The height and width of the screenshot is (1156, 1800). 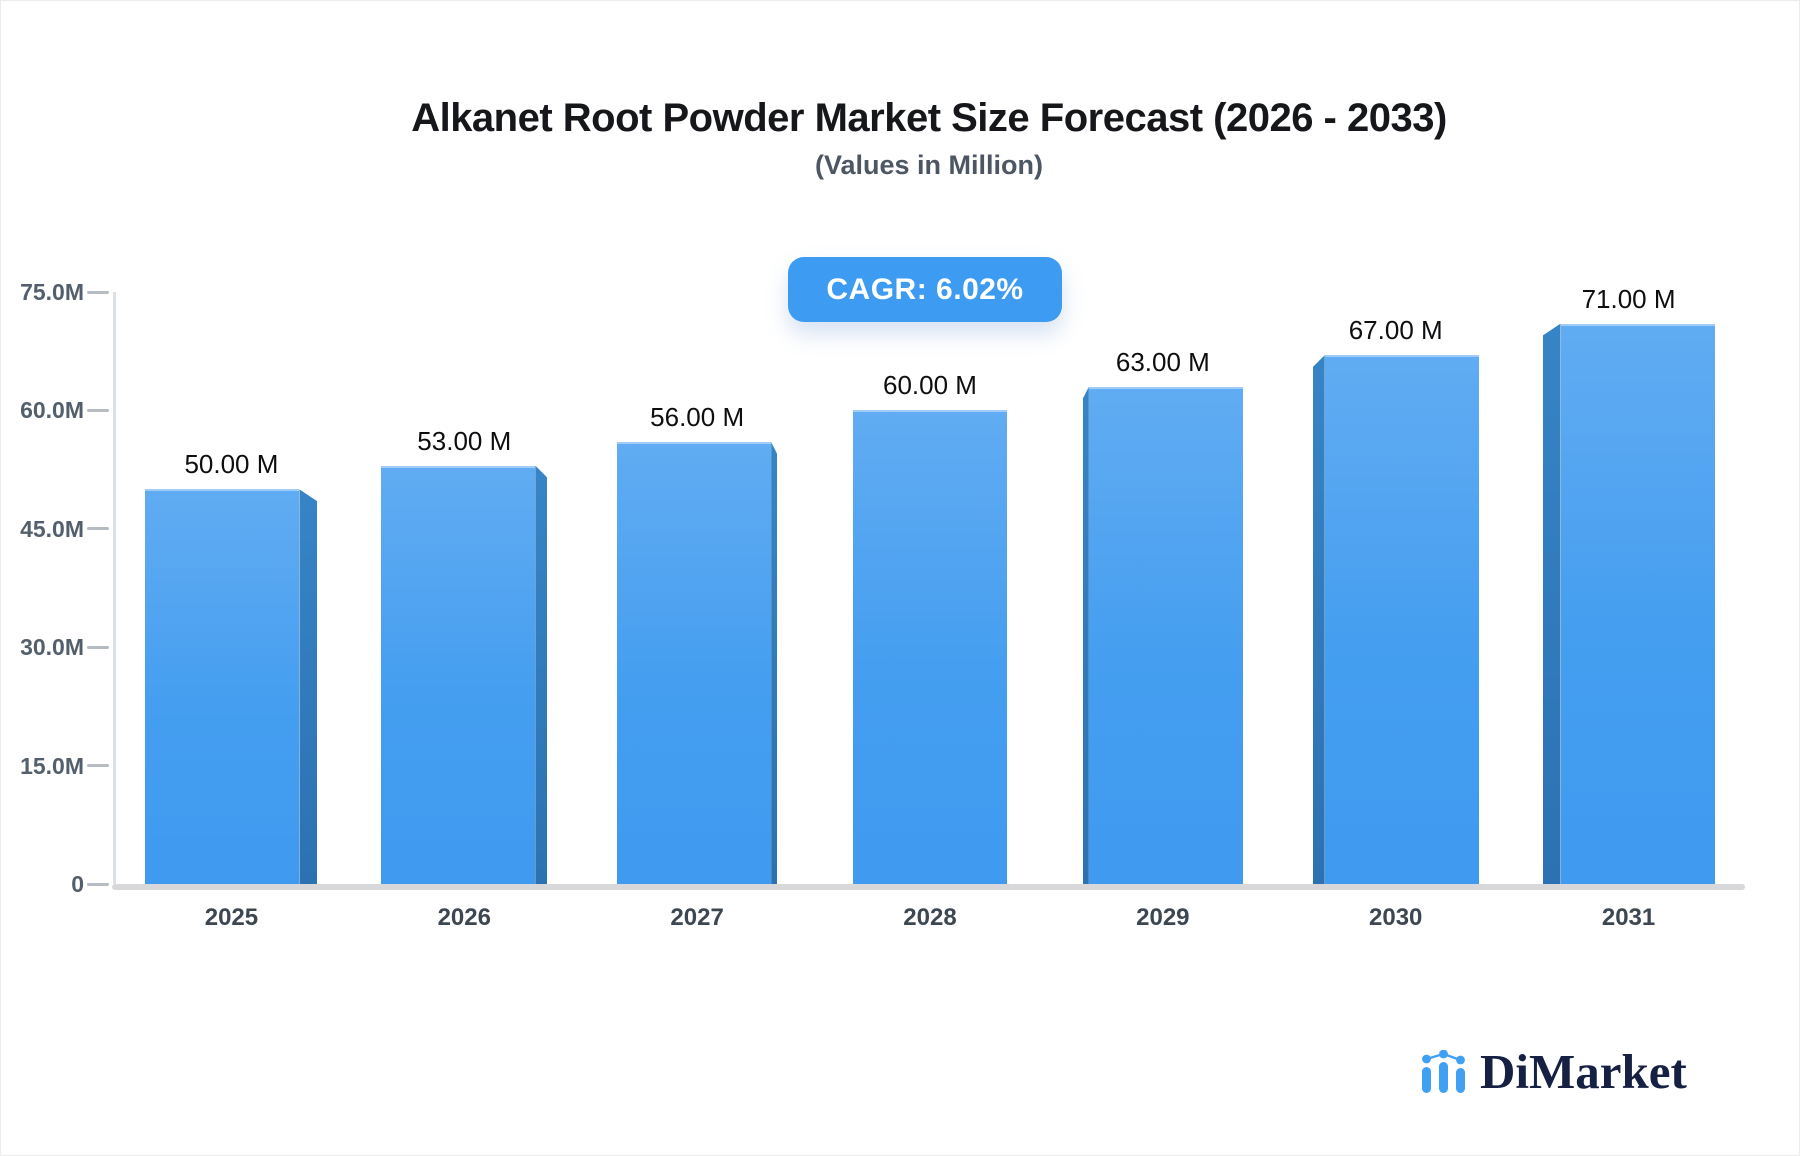 What do you see at coordinates (930, 917) in the screenshot?
I see `x-tick-label: 2028` at bounding box center [930, 917].